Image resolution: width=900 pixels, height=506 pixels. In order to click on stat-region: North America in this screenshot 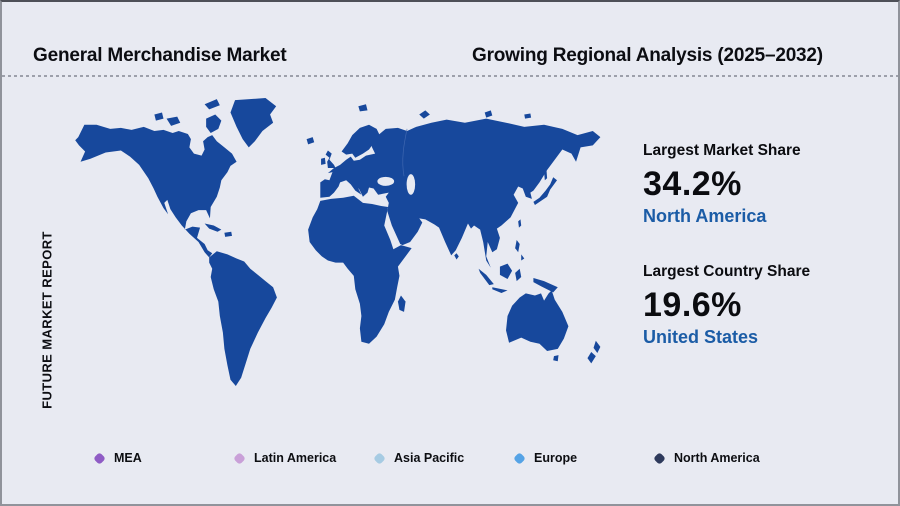, I will do `click(705, 215)`.